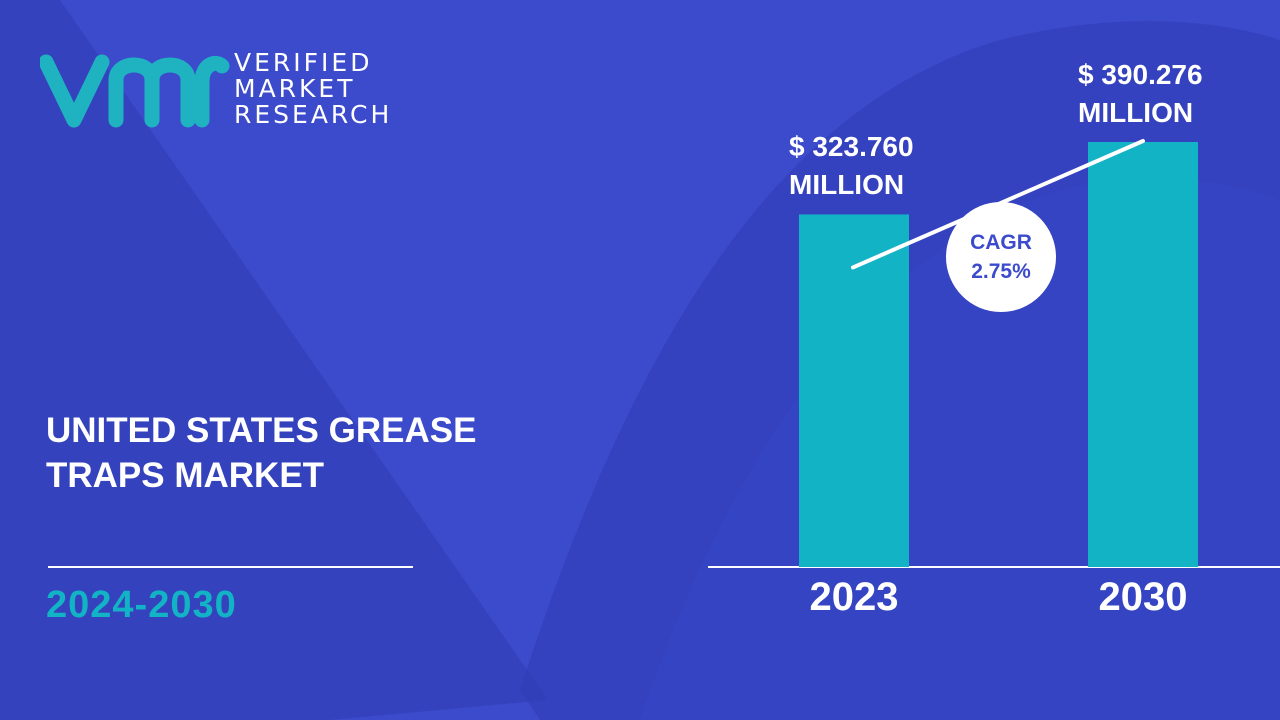  I want to click on logo-v-mark, so click(75, 91).